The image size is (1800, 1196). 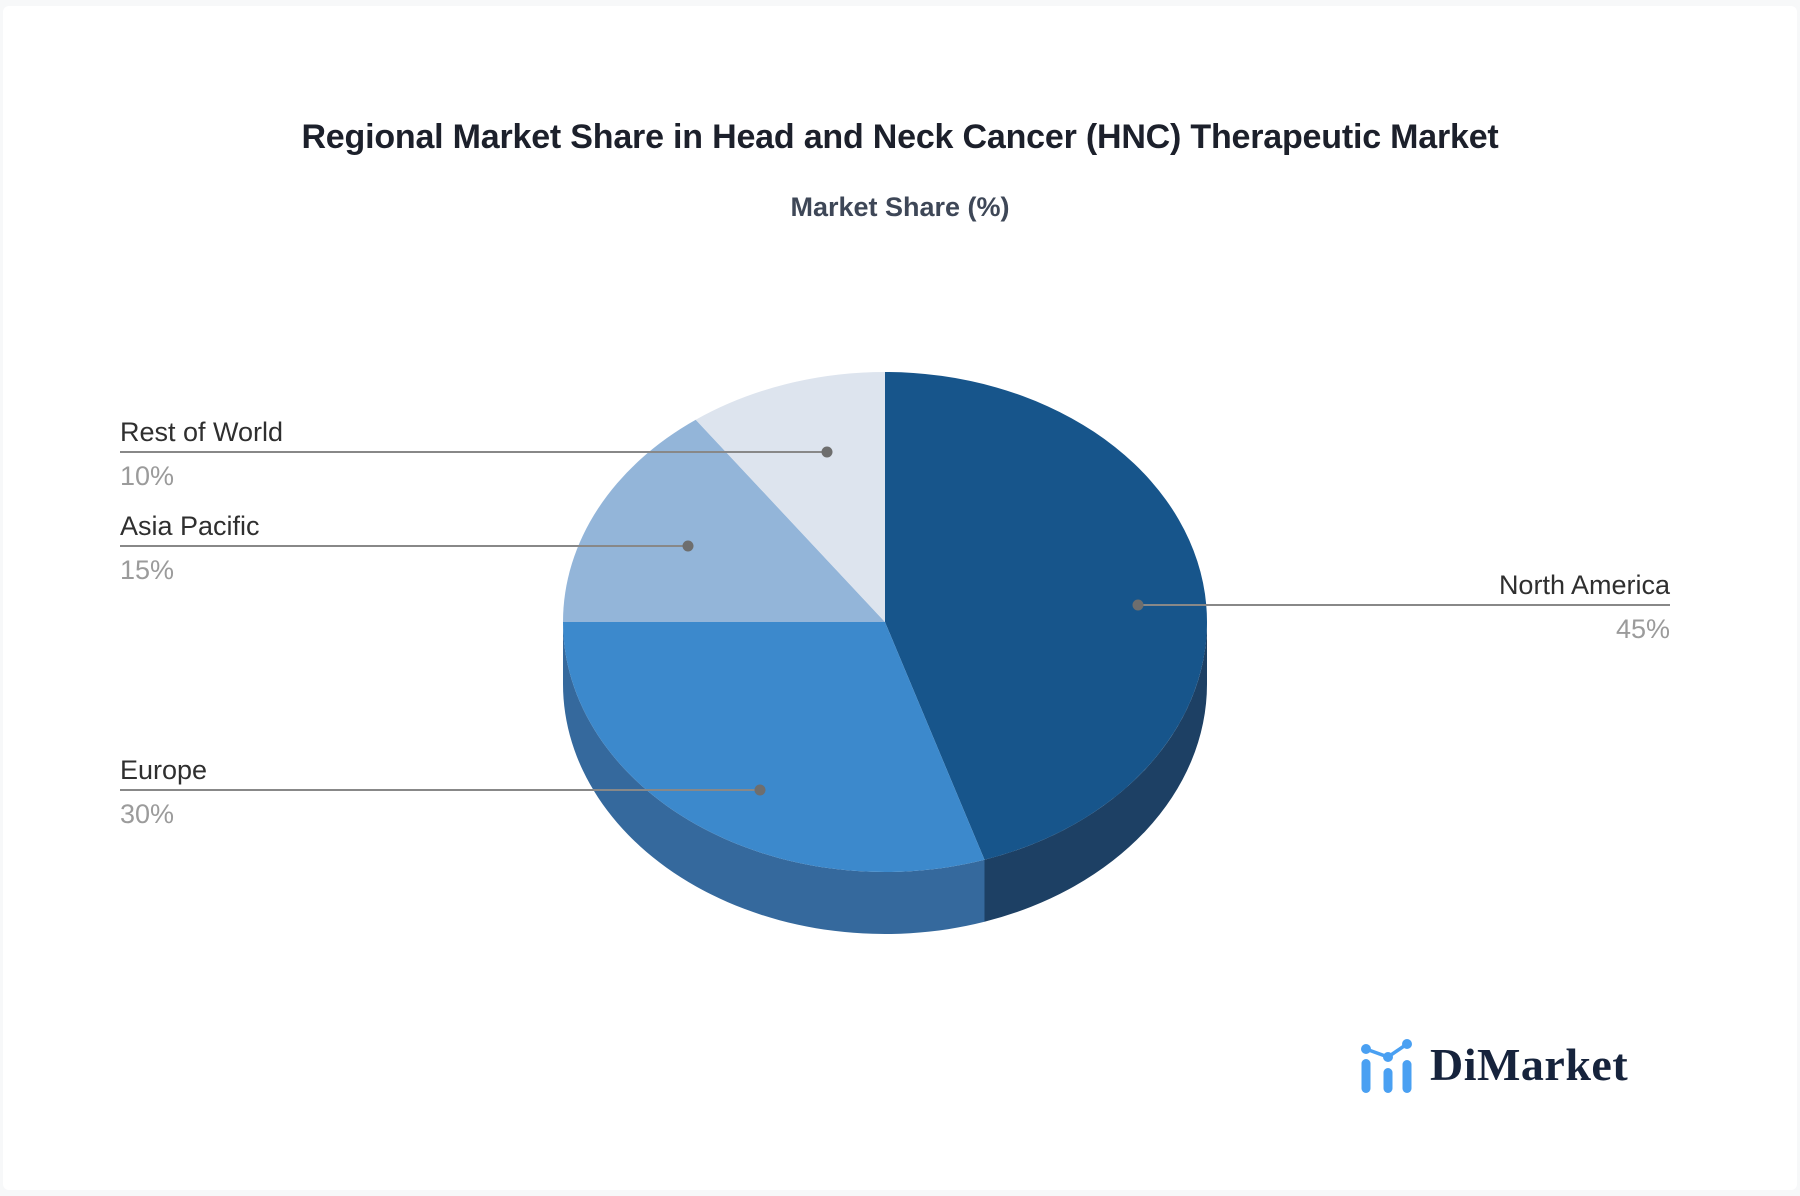 What do you see at coordinates (164, 770) in the screenshot?
I see `segment-label: Europe` at bounding box center [164, 770].